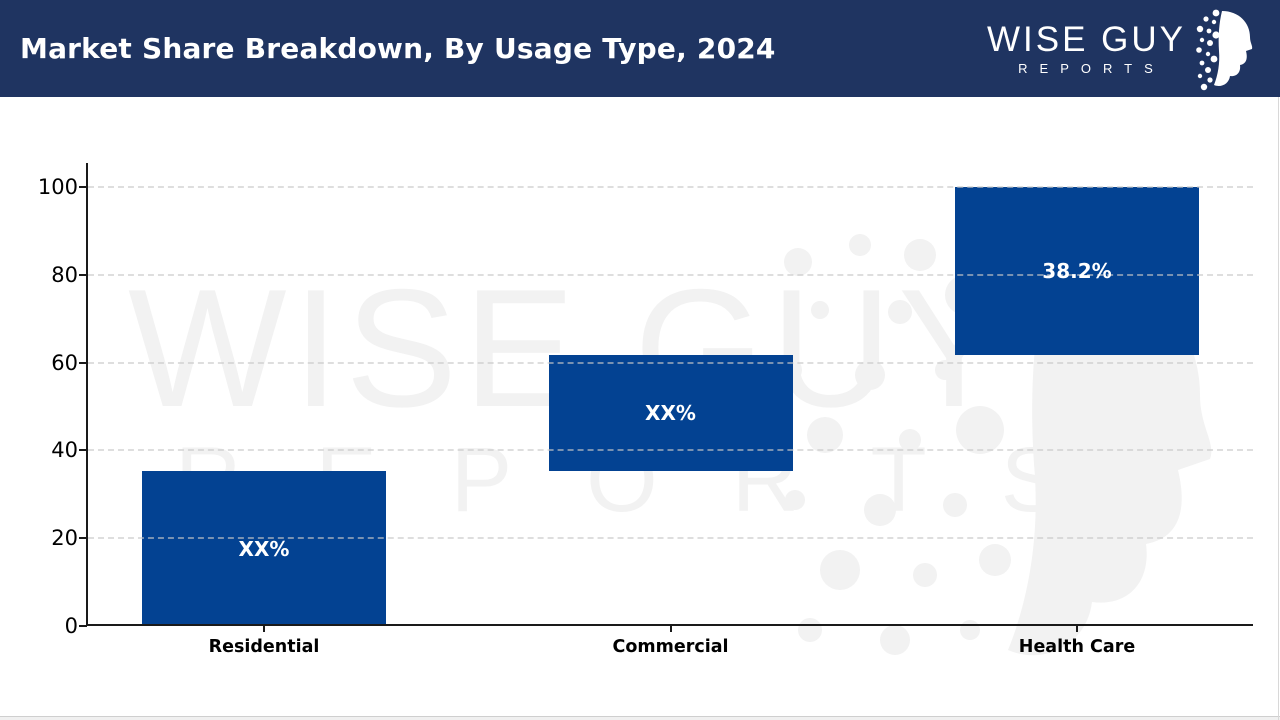  Describe the element at coordinates (1077, 647) in the screenshot. I see `x-category-label: Health Care` at that location.